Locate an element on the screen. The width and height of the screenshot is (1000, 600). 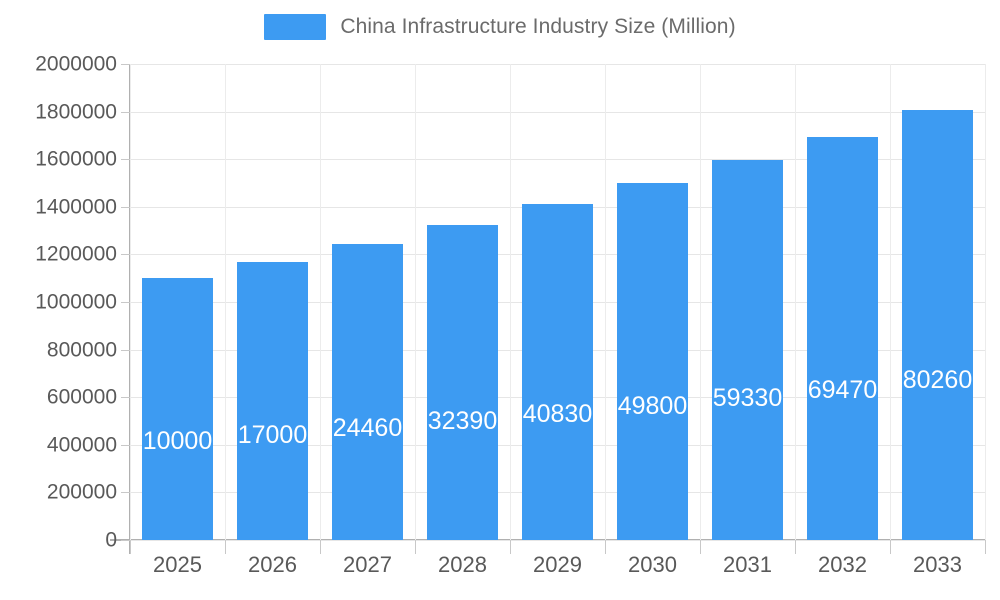
bar-group: 24460 is located at coordinates (367, 302).